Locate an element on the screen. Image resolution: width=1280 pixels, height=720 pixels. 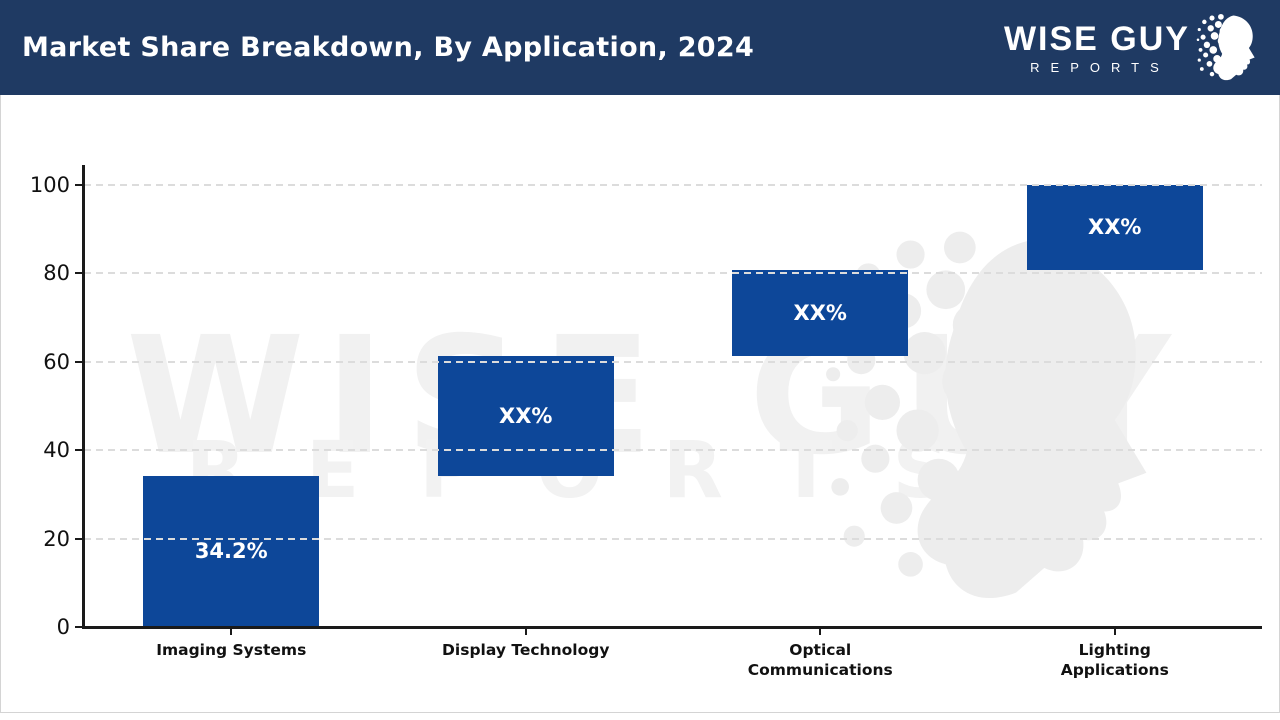
y-tick-label-100: 100 is located at coordinates (49, 185).